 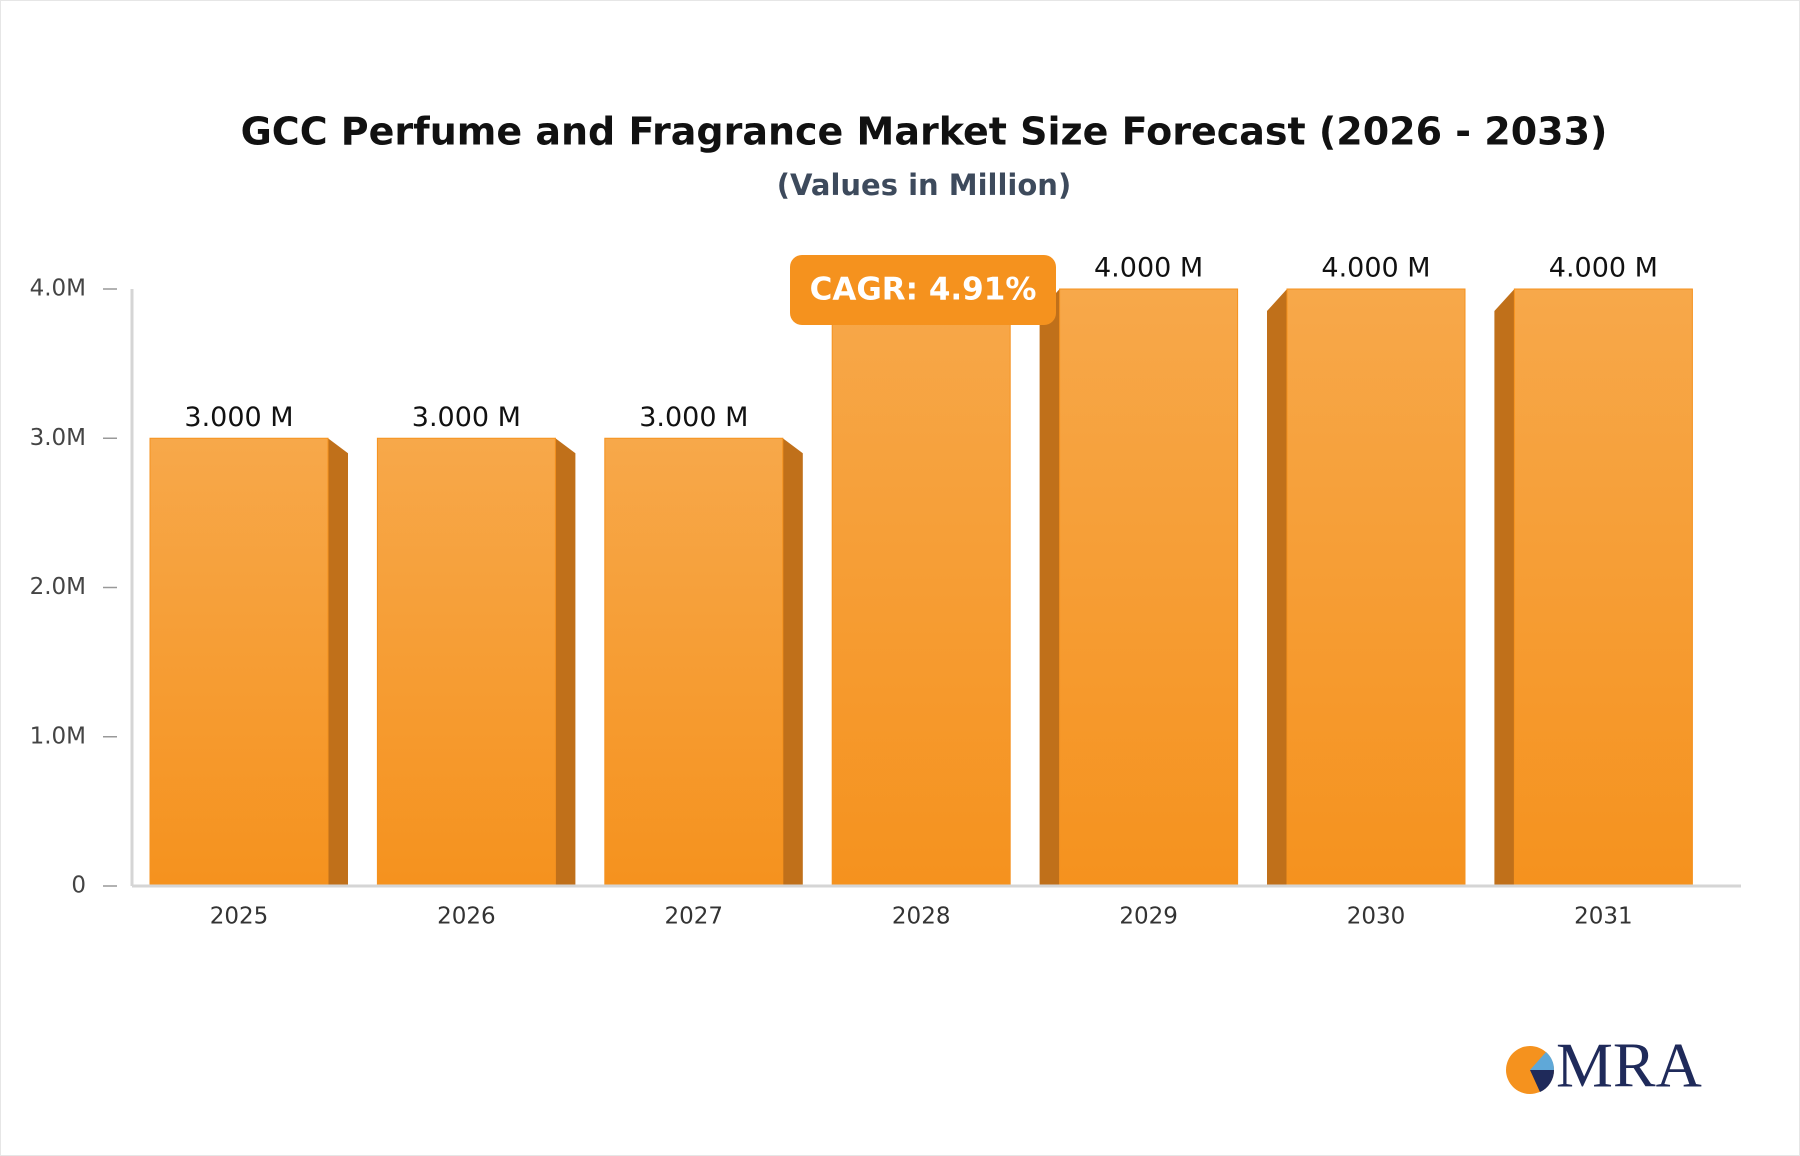 I want to click on y-tick-label: 4.0M, so click(x=58, y=289).